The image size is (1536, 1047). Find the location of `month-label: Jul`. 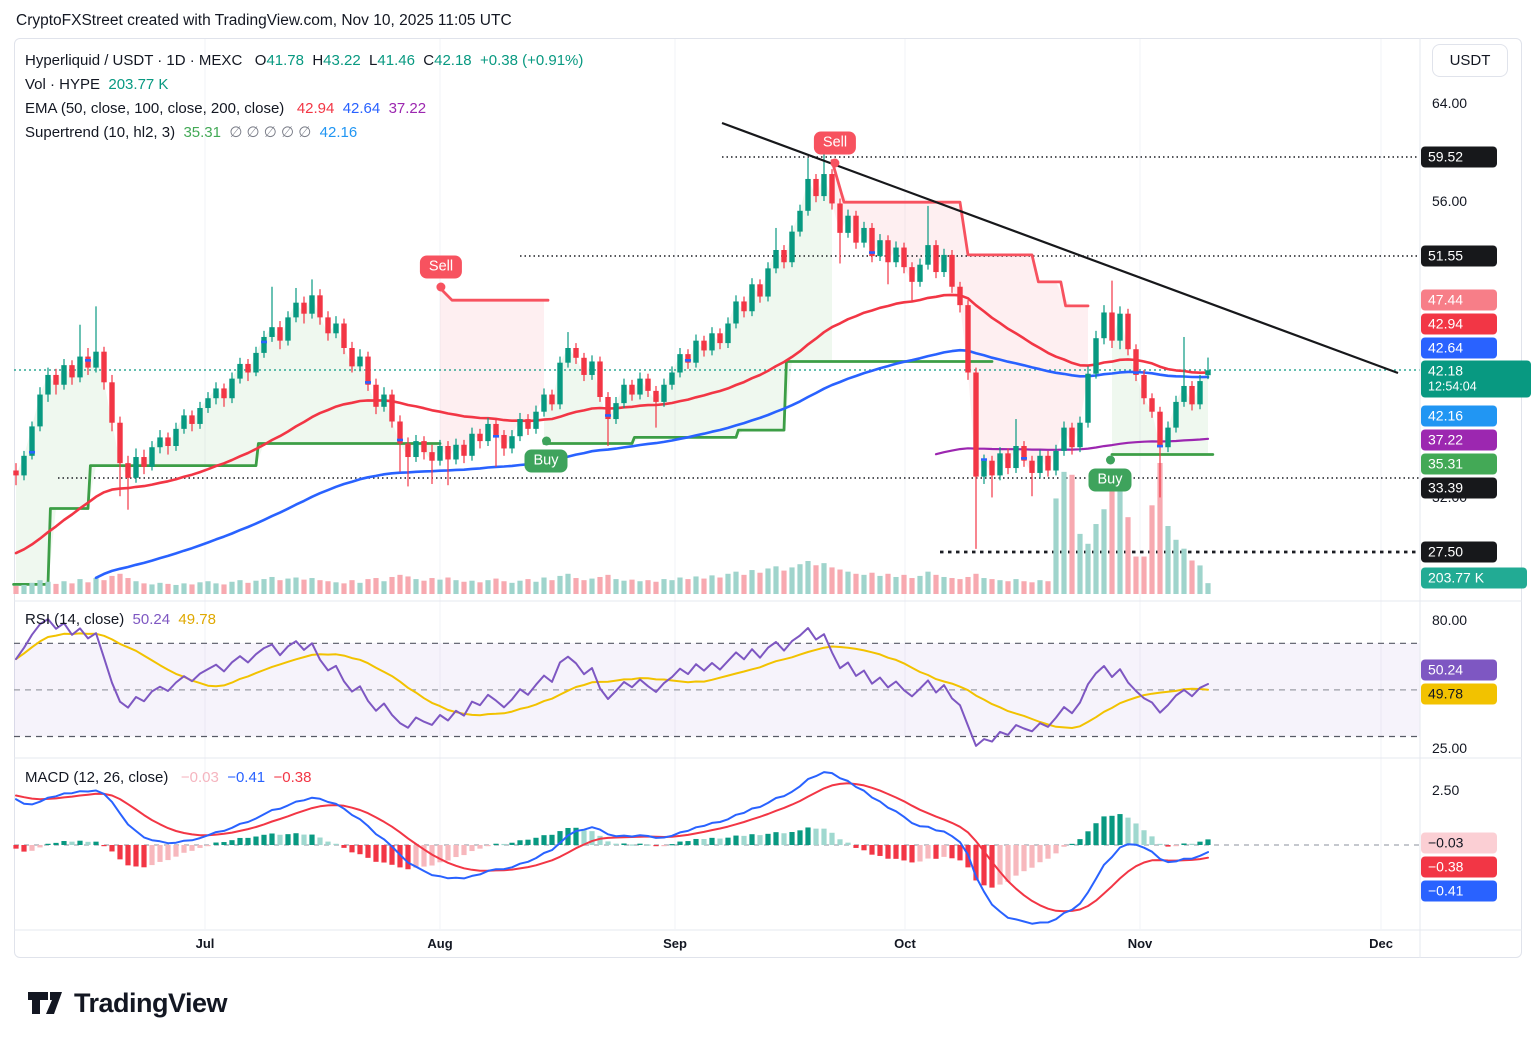

month-label: Jul is located at coordinates (205, 943).